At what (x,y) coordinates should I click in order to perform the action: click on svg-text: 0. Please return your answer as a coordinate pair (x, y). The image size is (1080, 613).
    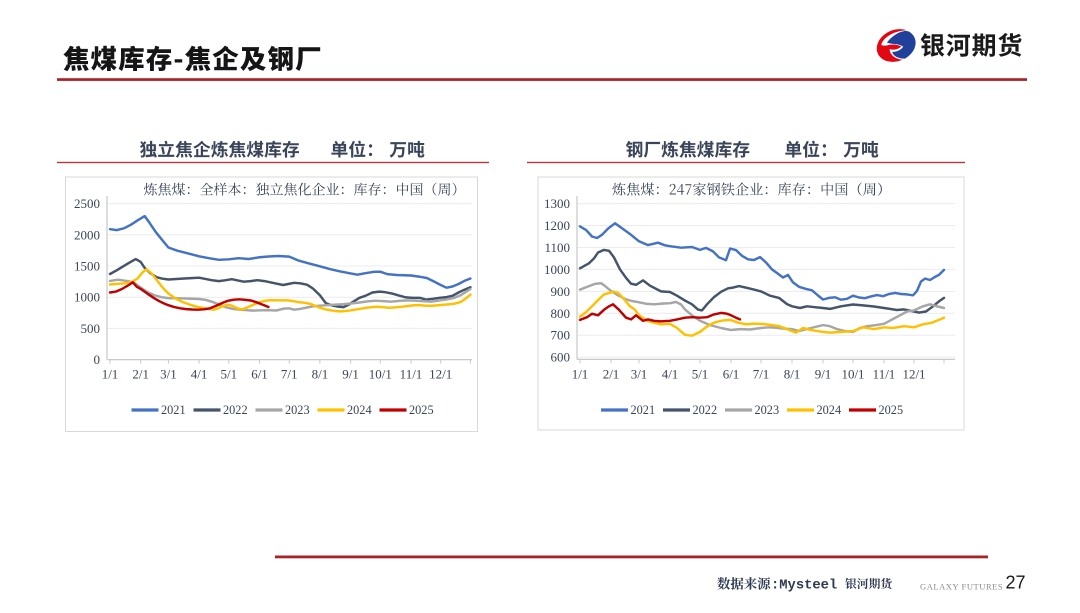
    Looking at the image, I should click on (97, 359).